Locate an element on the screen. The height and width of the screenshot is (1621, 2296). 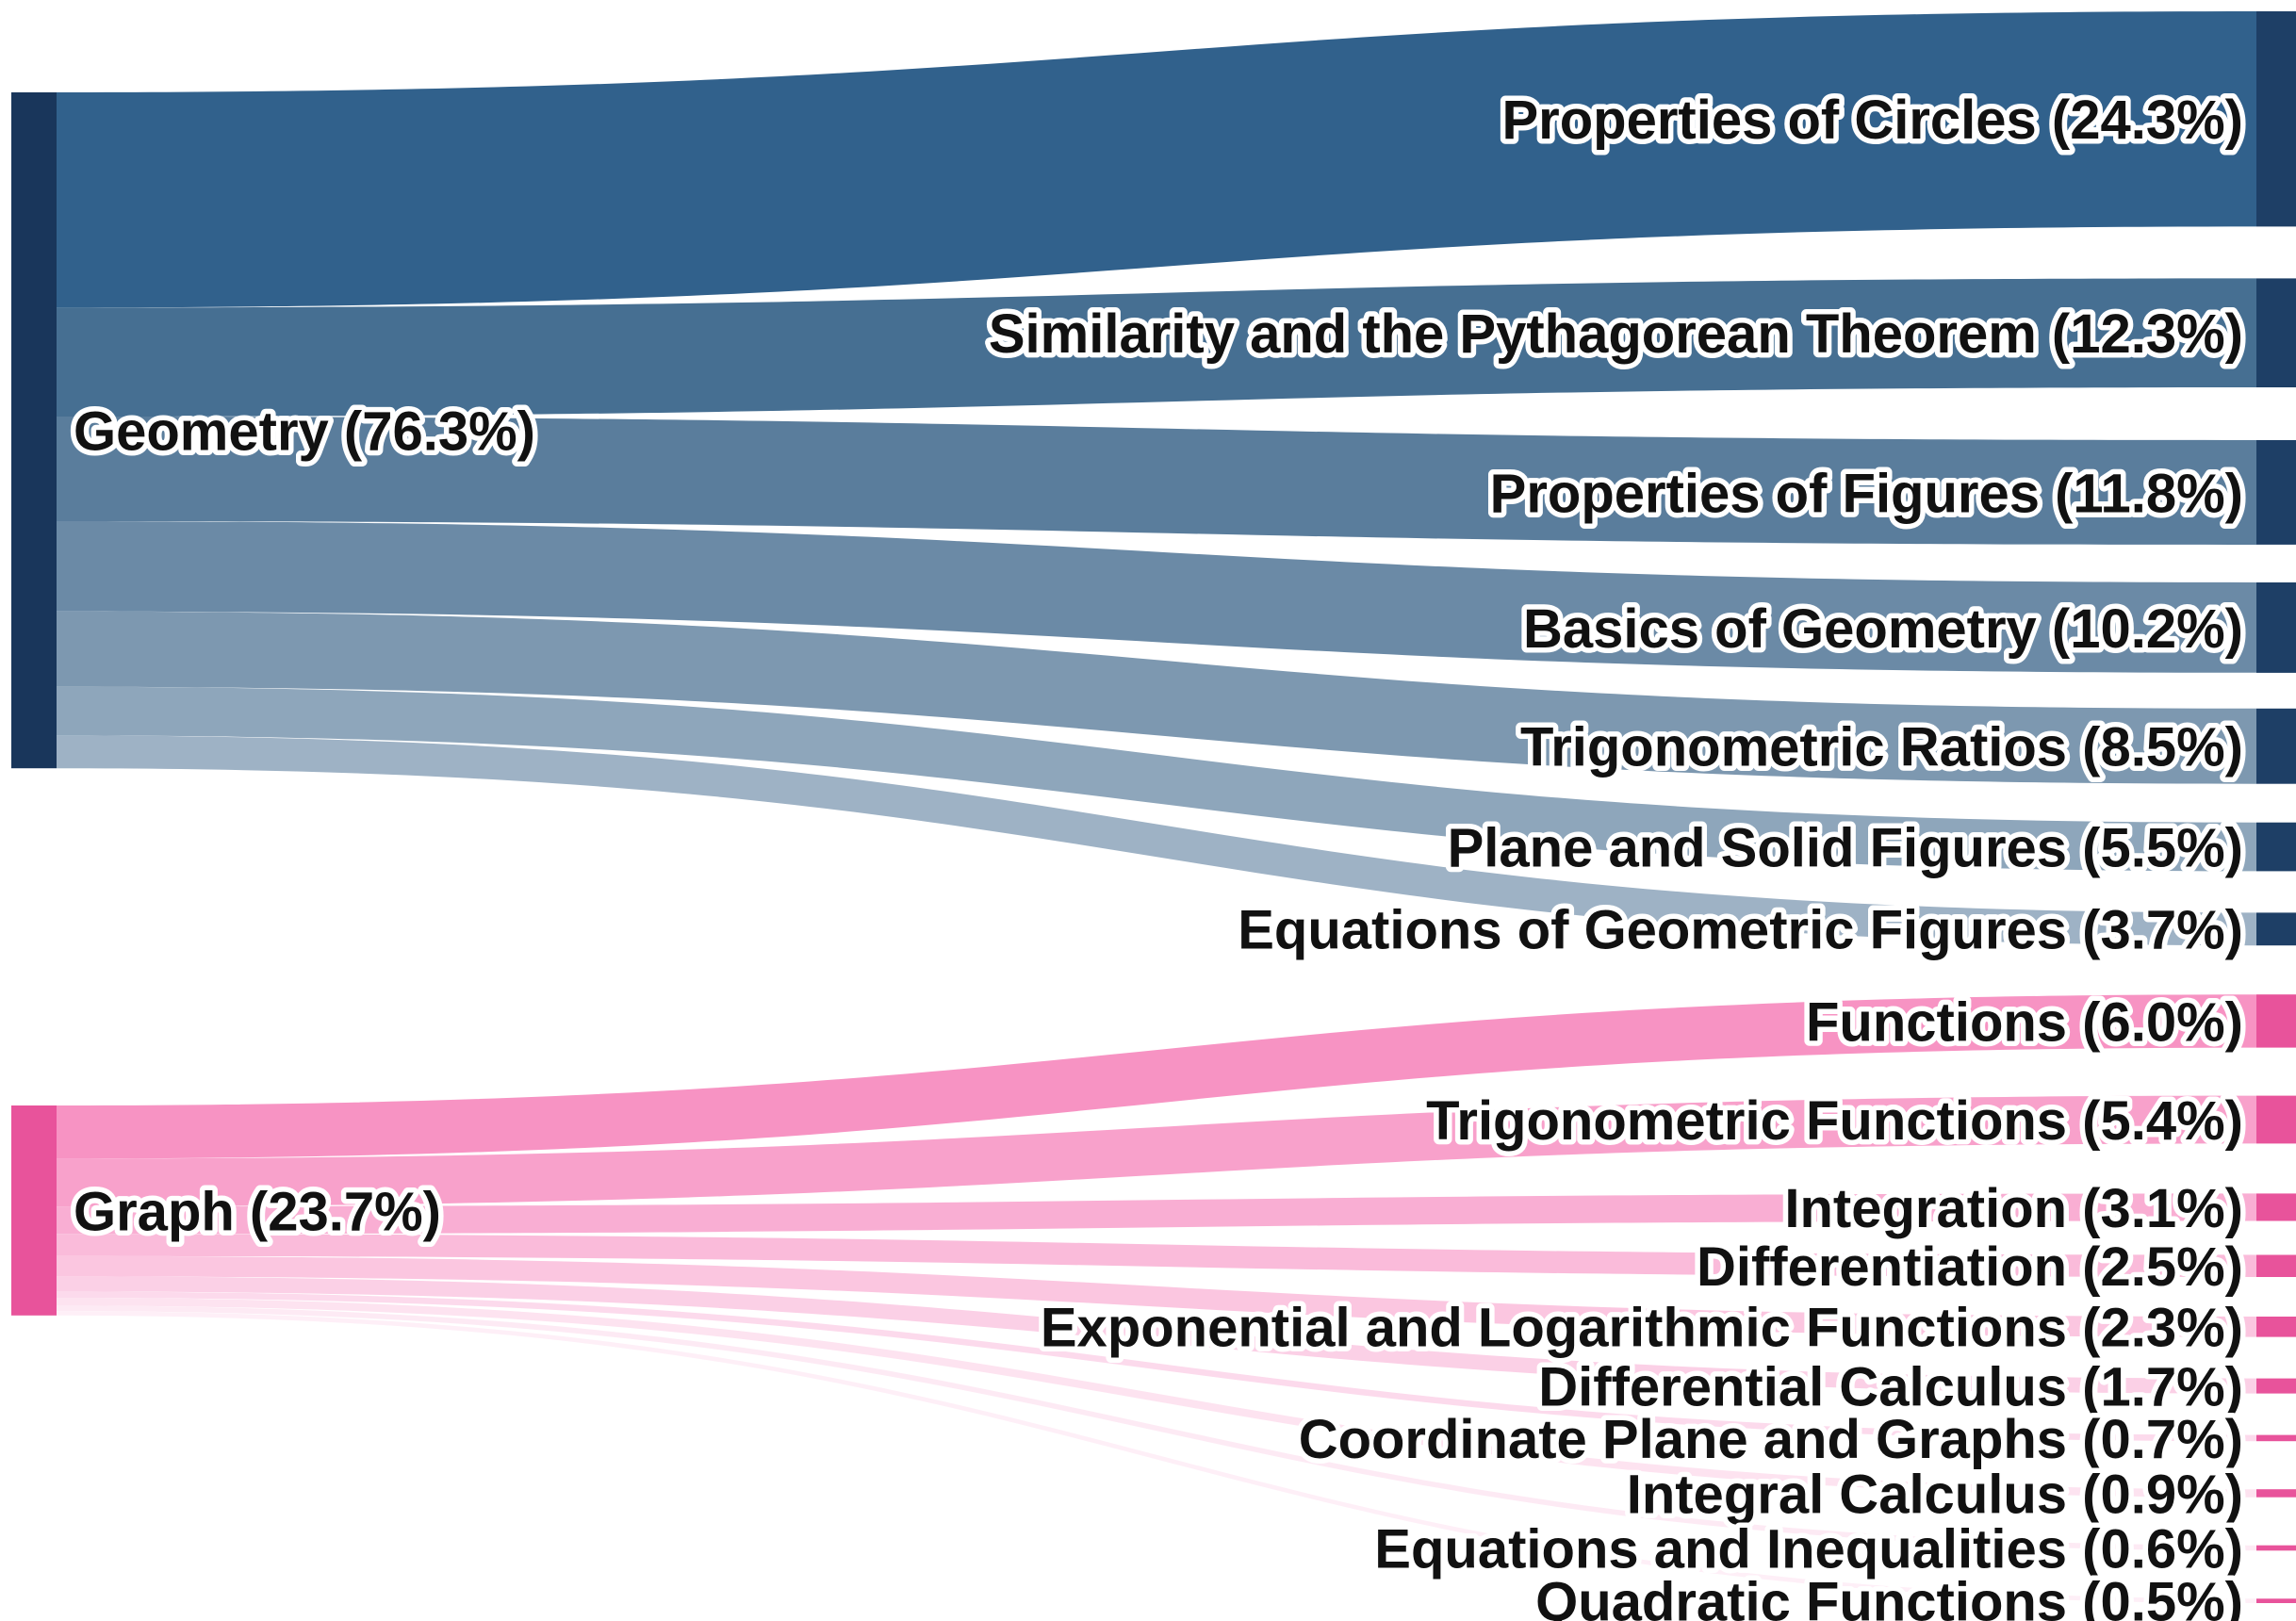
label-quadratic-functions: Quadratic Functions (0.5%) is located at coordinates (1889, 1596).